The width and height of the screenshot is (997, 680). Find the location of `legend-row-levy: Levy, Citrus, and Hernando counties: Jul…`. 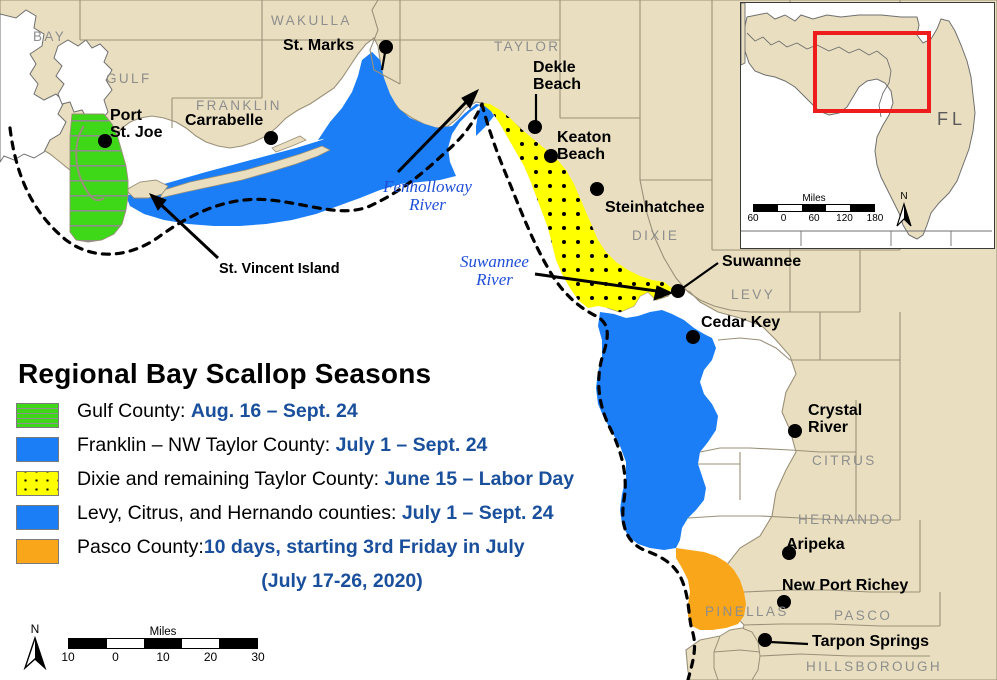

legend-row-levy: Levy, Citrus, and Hernando counties: Jul… is located at coordinates (374, 518).